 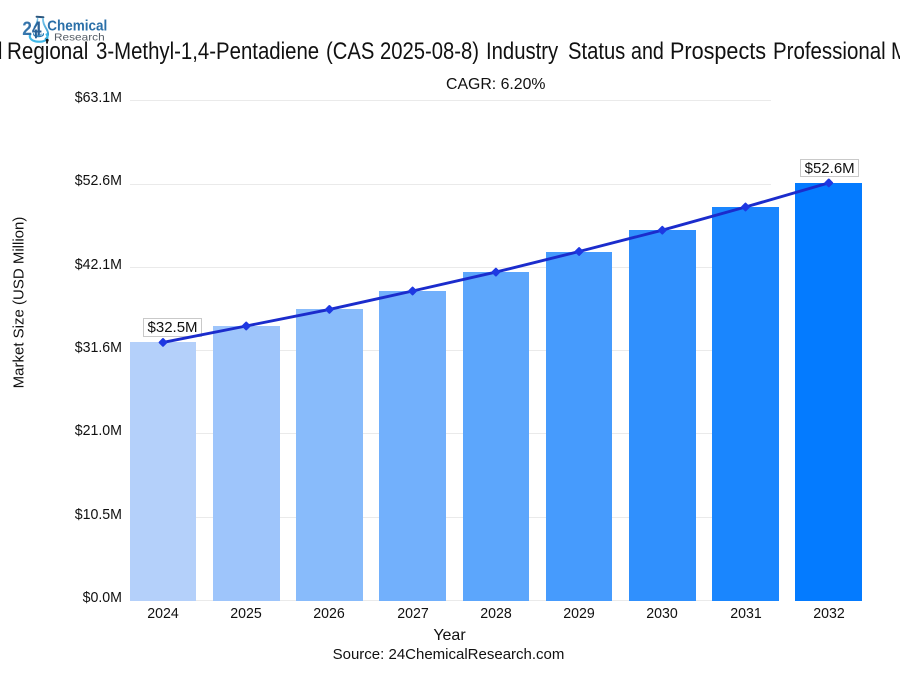 I want to click on svg-text: 24, so click(x=32, y=29).